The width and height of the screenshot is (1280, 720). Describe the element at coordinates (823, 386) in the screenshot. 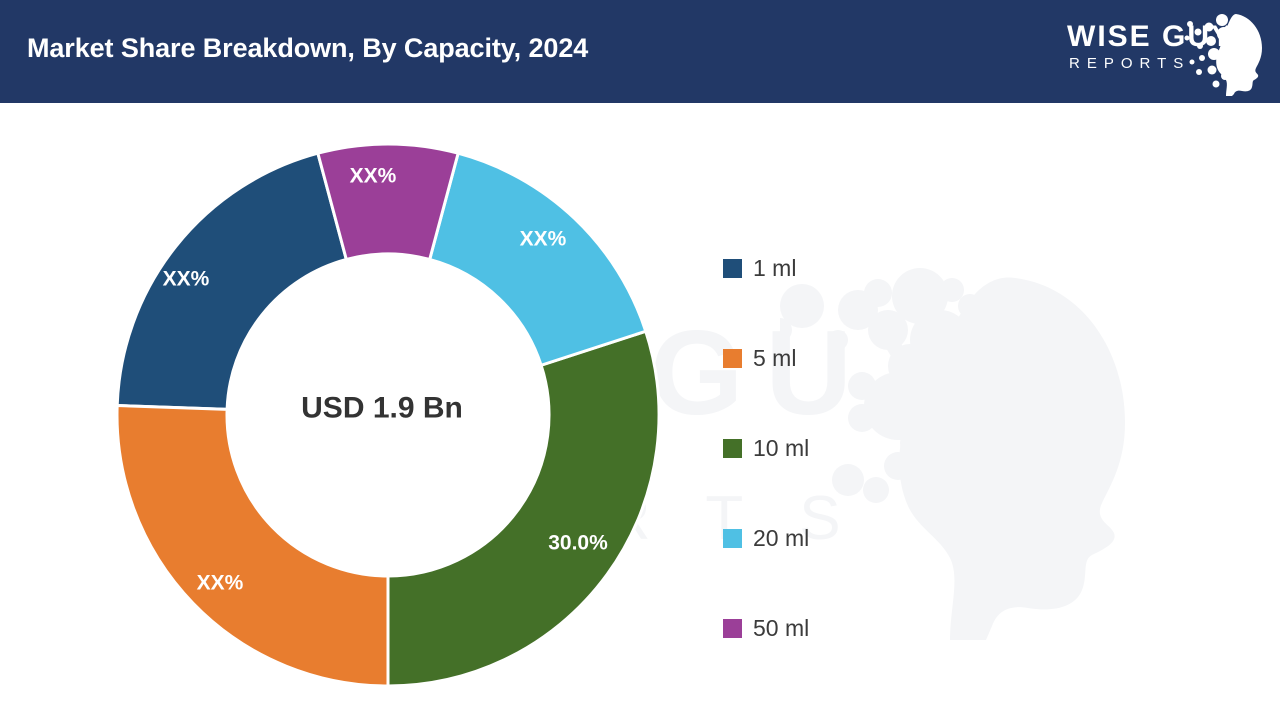

I see `legend-item-5-ml: 5 ml` at that location.